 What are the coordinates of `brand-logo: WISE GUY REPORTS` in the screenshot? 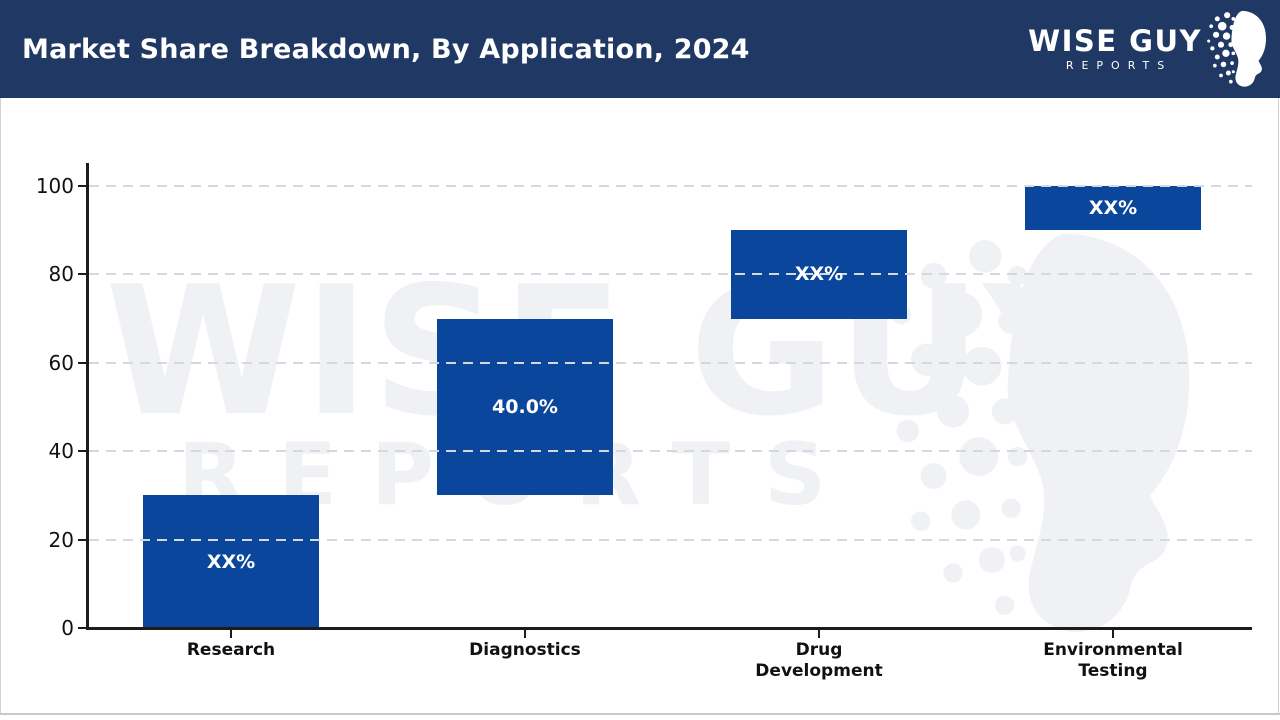 It's located at (1148, 49).